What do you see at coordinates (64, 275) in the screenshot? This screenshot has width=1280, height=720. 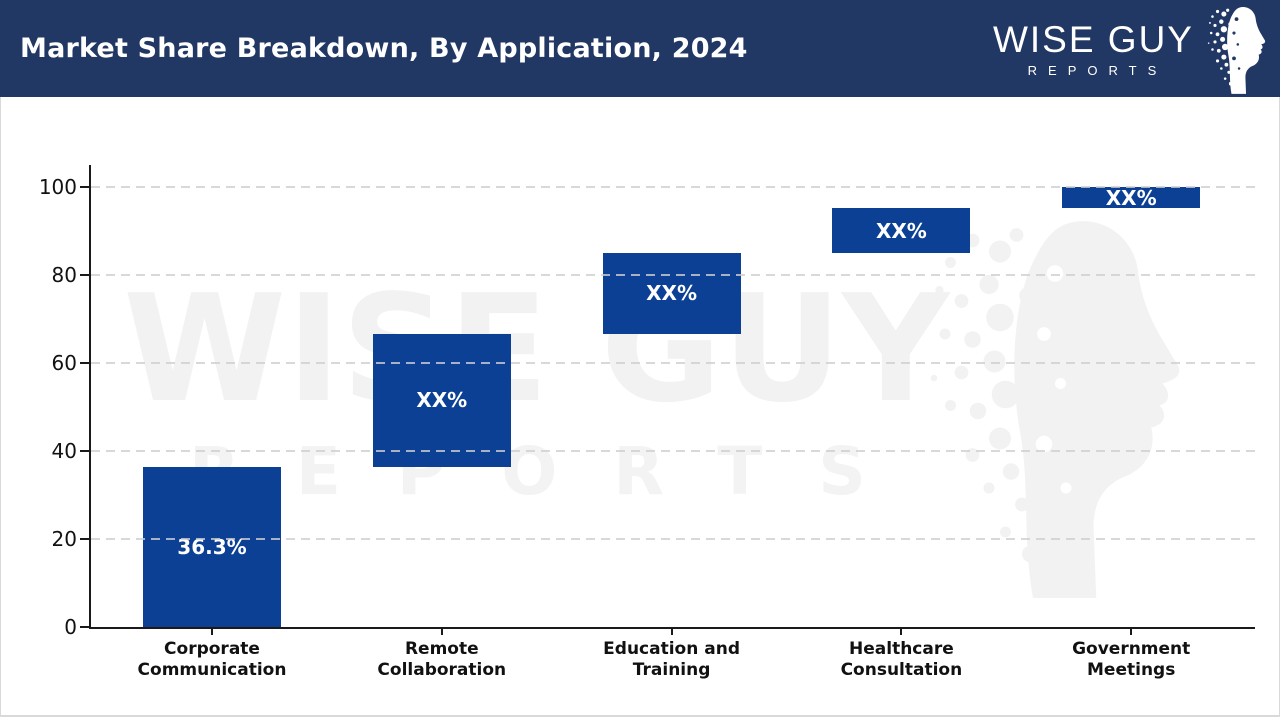 I see `y-tick-label: 80` at bounding box center [64, 275].